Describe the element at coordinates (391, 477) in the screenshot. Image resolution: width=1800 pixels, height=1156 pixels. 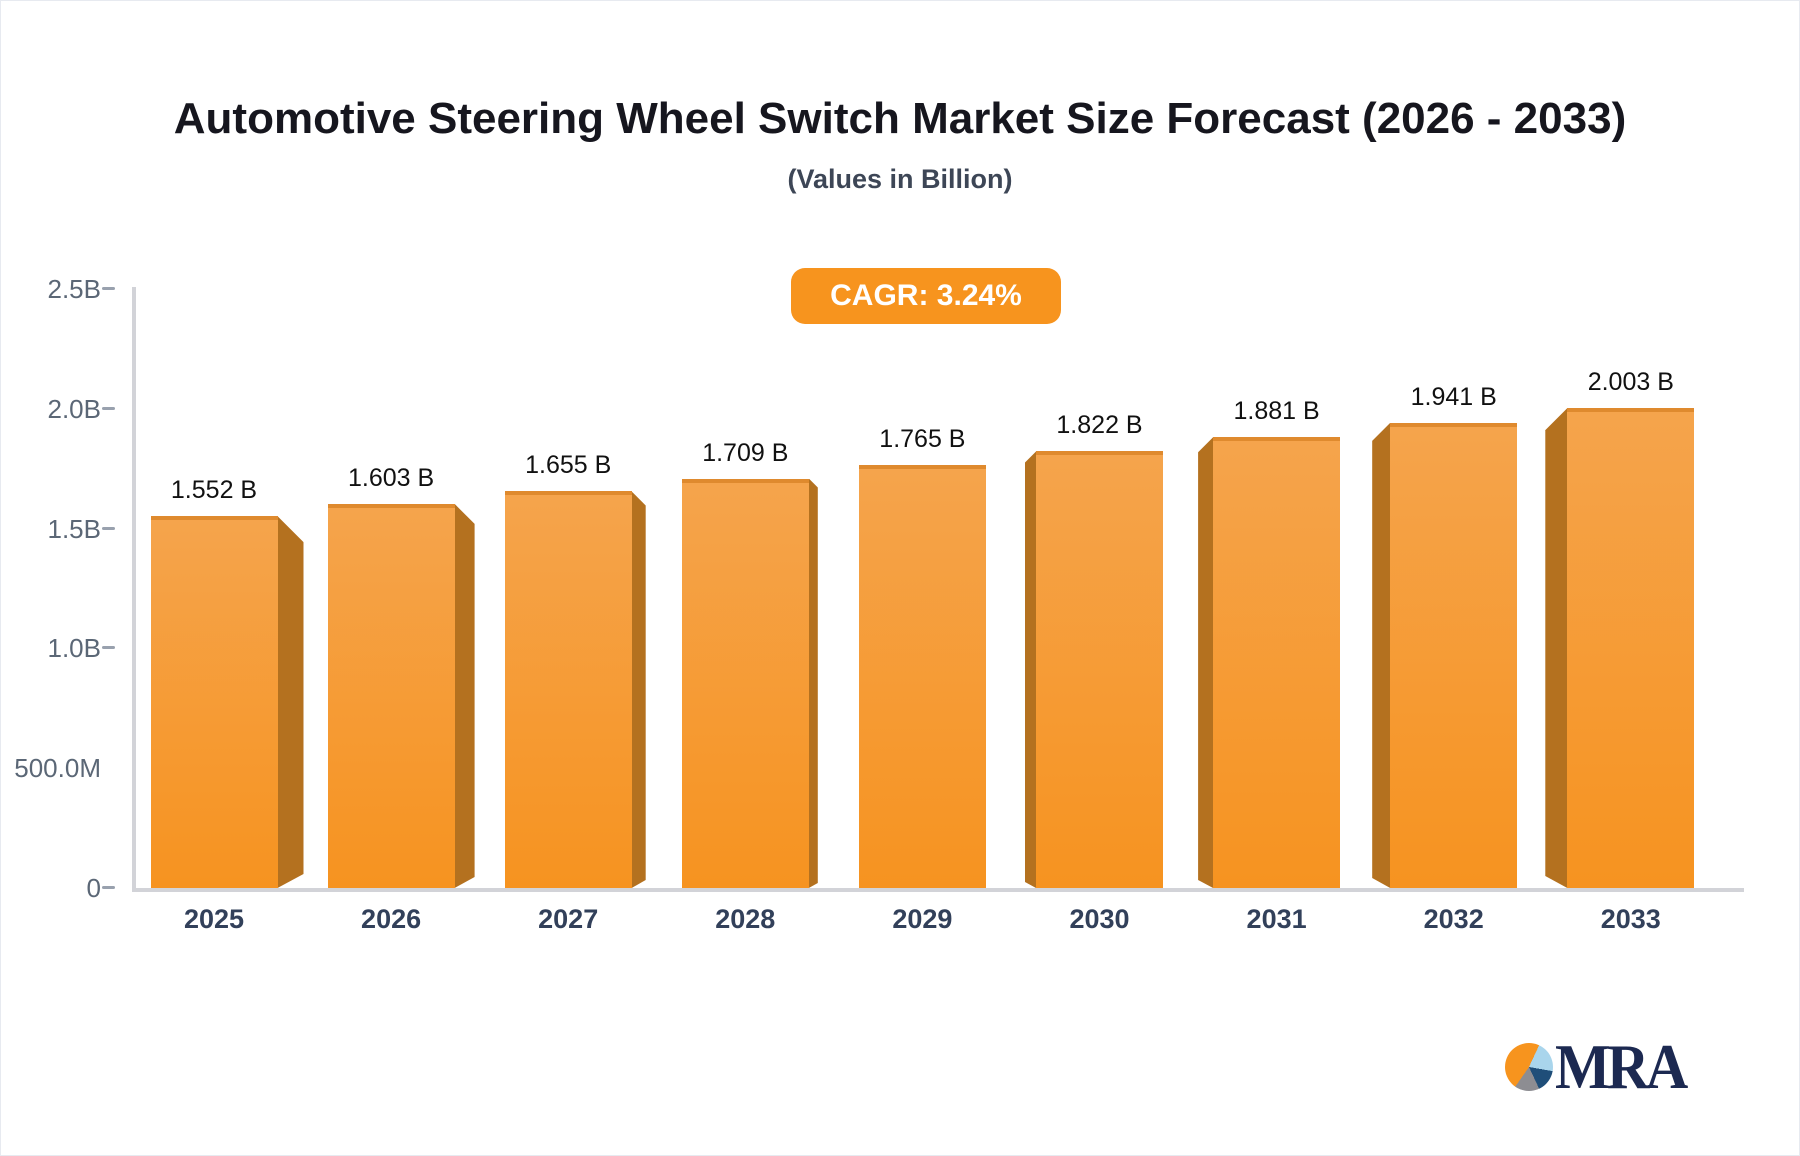
I see `bar-value-label: 1.603 B` at that location.